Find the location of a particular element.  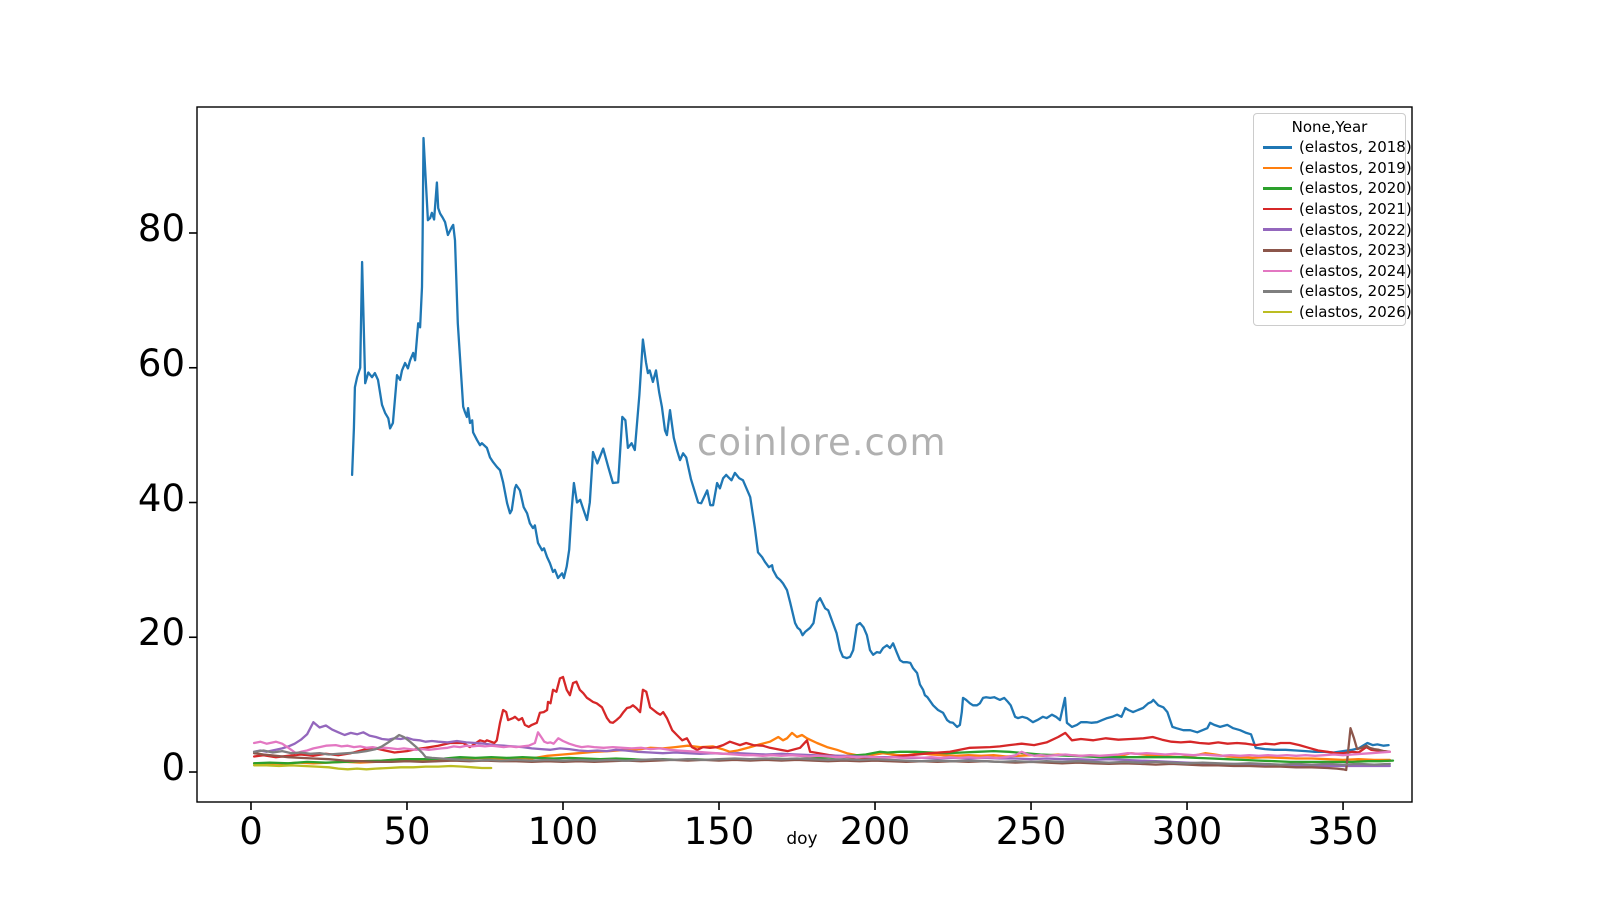

series-line-2024 is located at coordinates (821, 745).